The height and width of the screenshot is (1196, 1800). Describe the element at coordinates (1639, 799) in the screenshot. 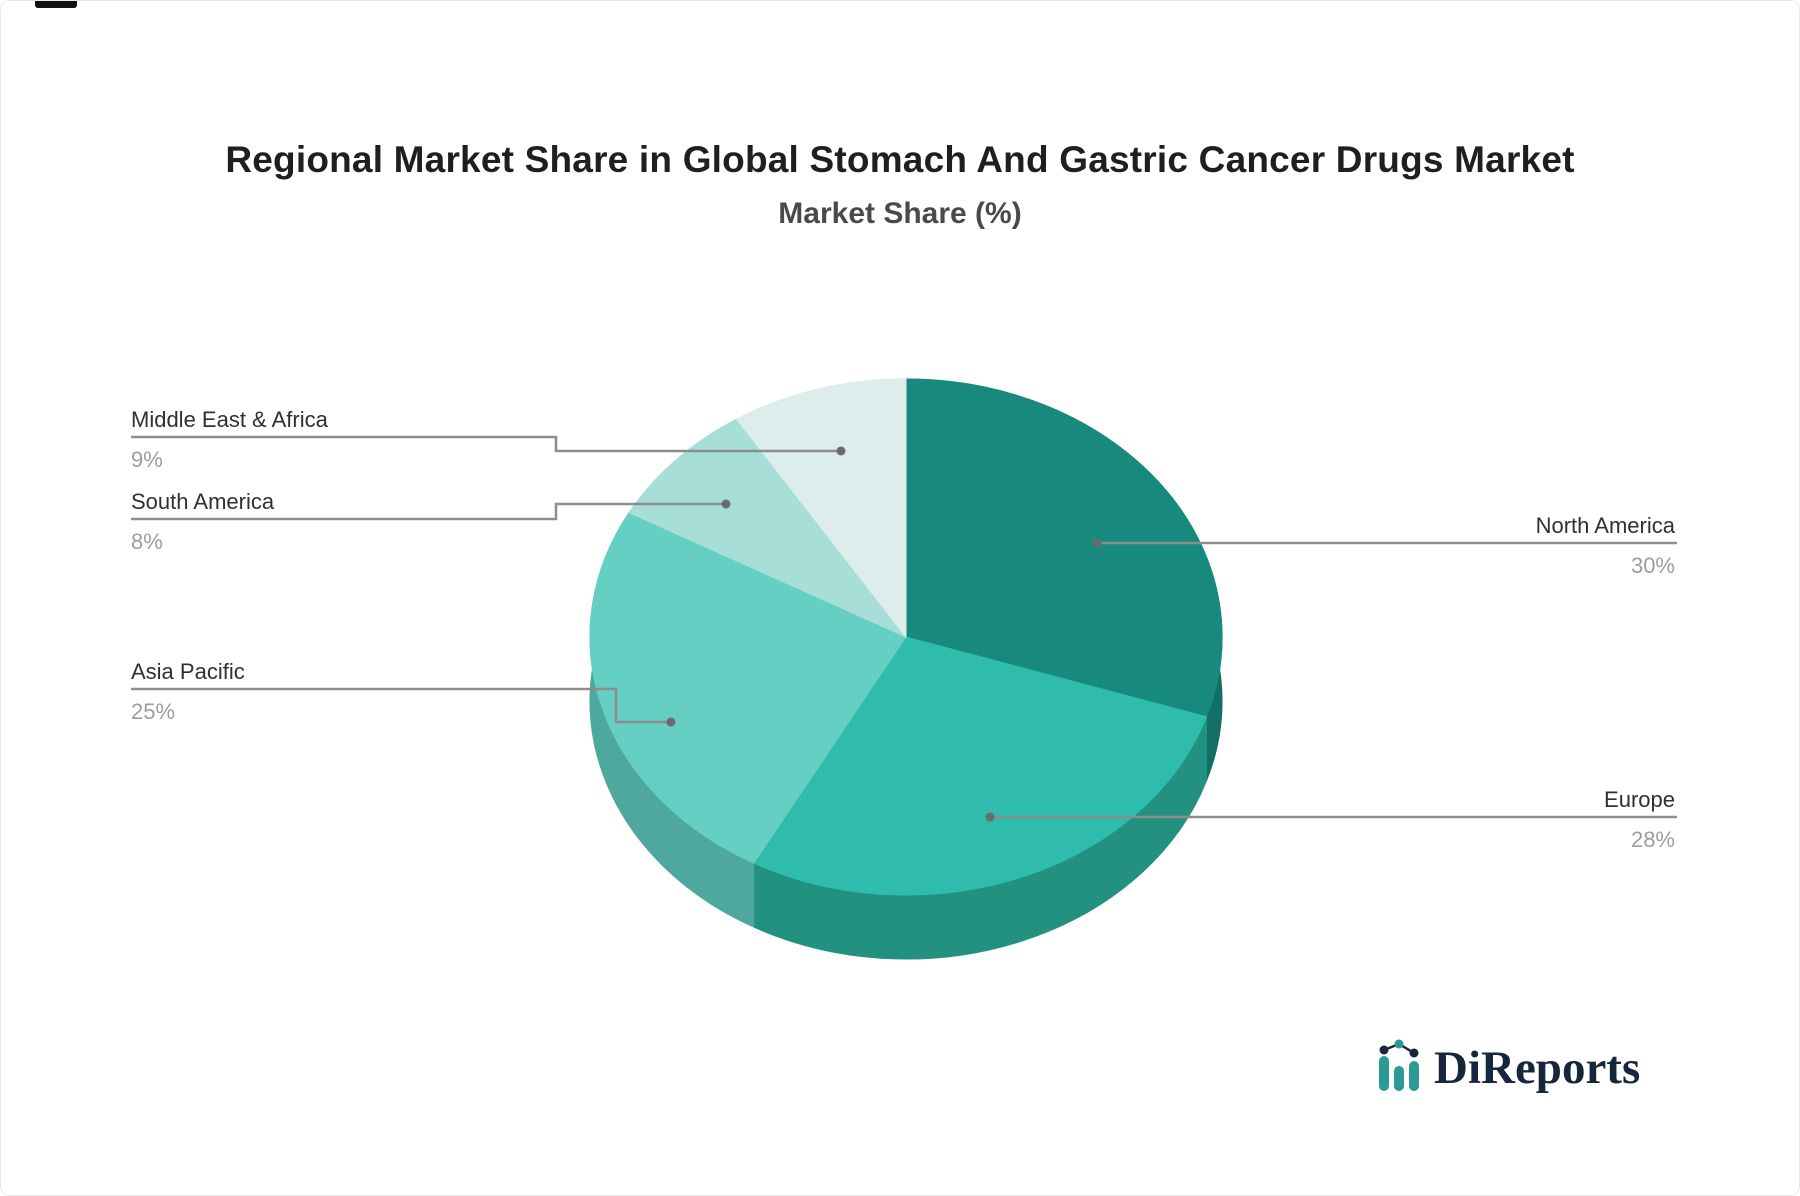

I see `slice-label-europe: Europe` at that location.